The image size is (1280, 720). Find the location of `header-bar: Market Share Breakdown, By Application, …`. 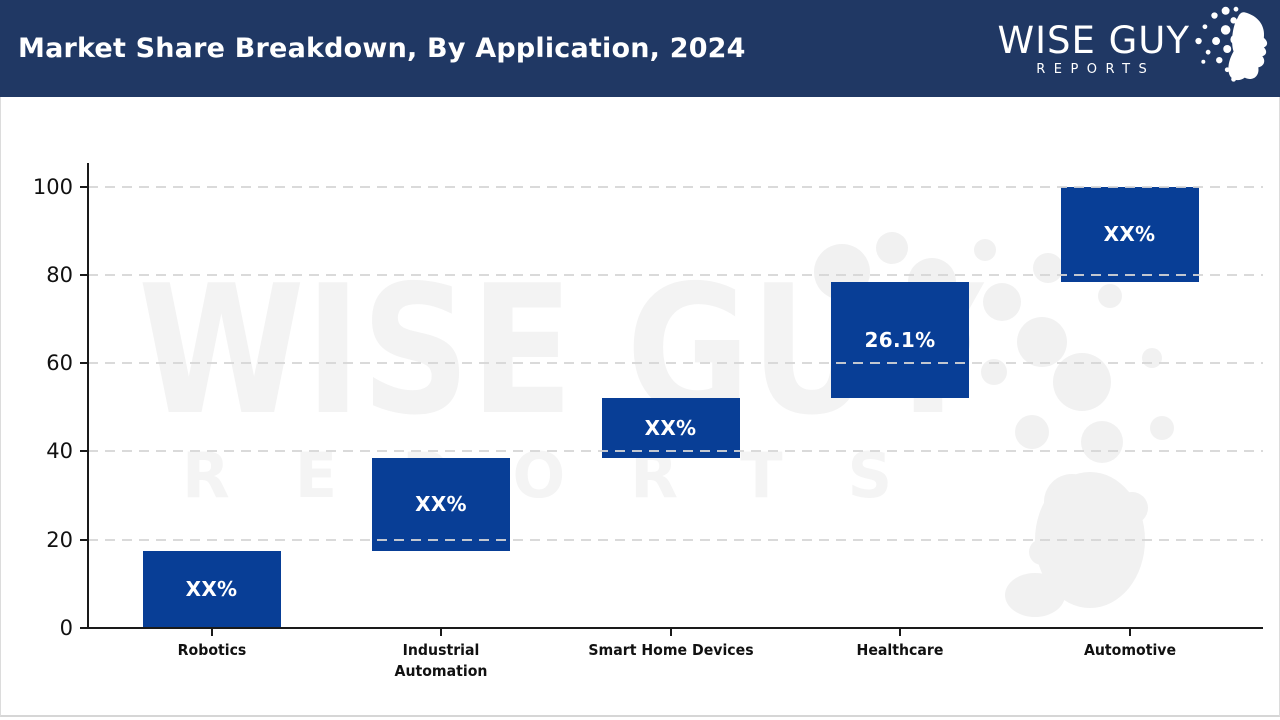

header-bar: Market Share Breakdown, By Application, … is located at coordinates (640, 48).